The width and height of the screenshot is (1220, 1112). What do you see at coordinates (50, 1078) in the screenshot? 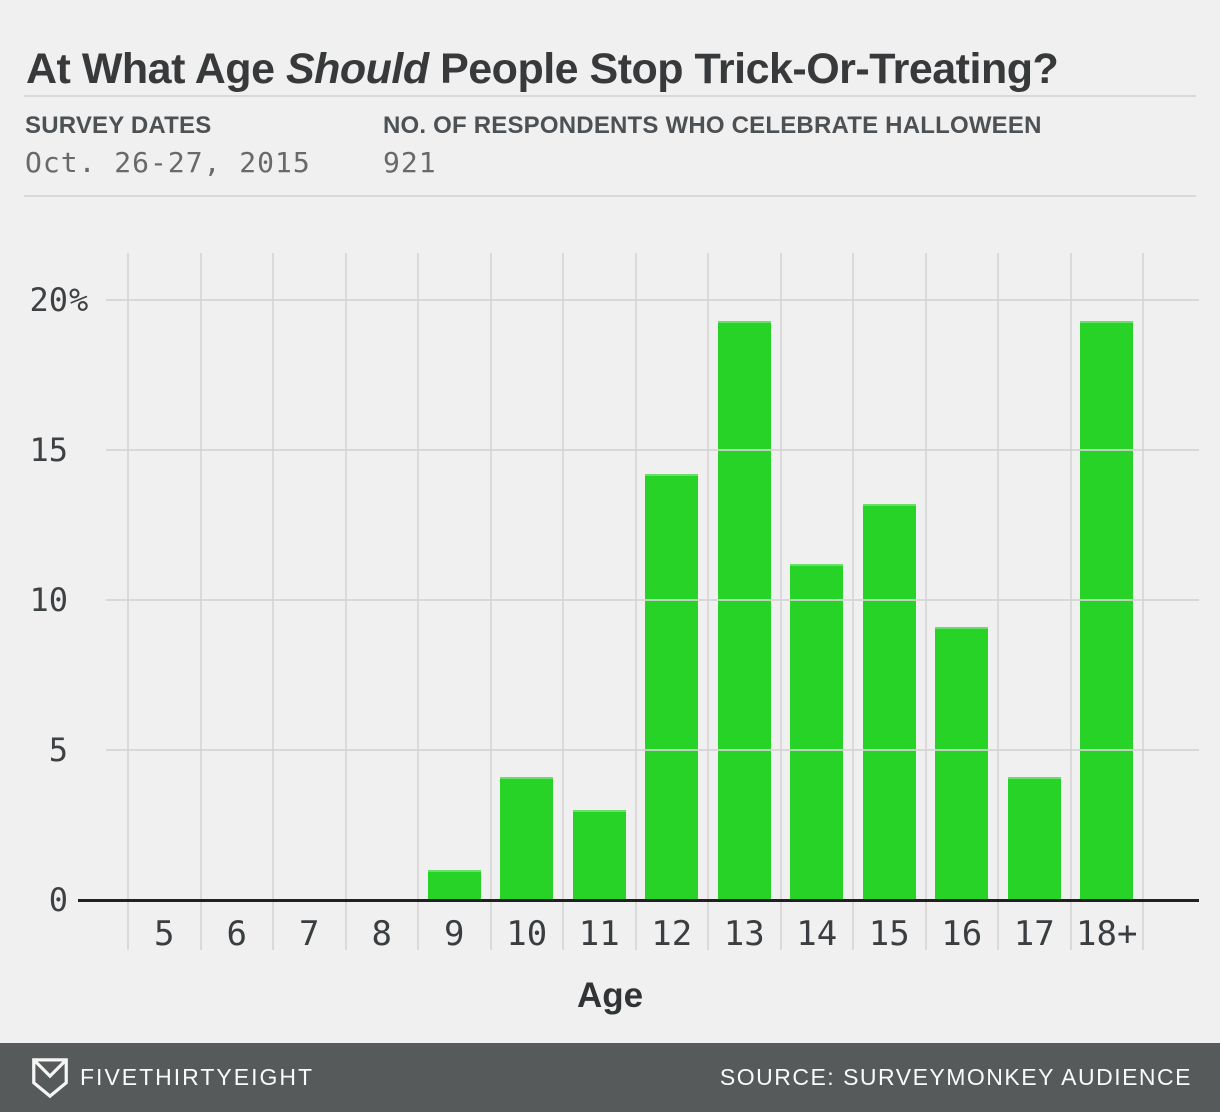
I see `fivethirtyeight-fox-logo-icon` at bounding box center [50, 1078].